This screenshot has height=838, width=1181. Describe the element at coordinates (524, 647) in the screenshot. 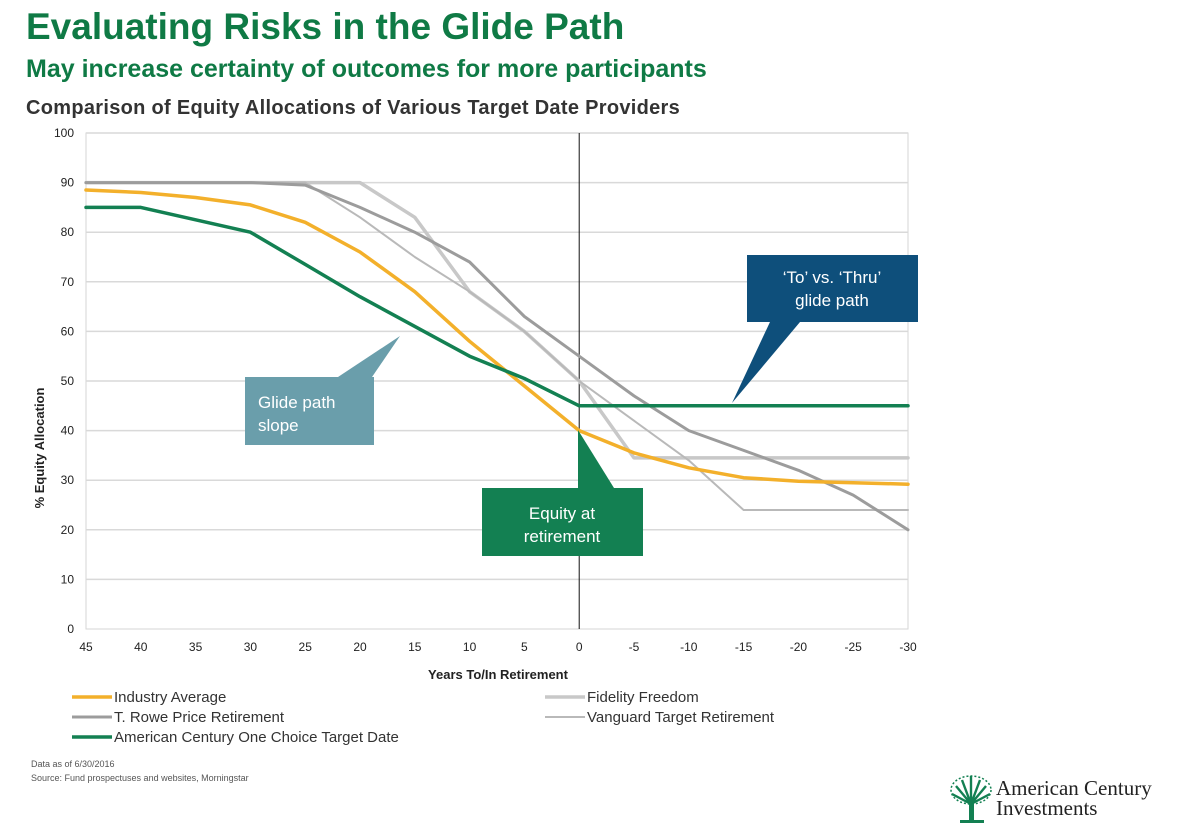

I see `x-tick-label-8: 5` at that location.